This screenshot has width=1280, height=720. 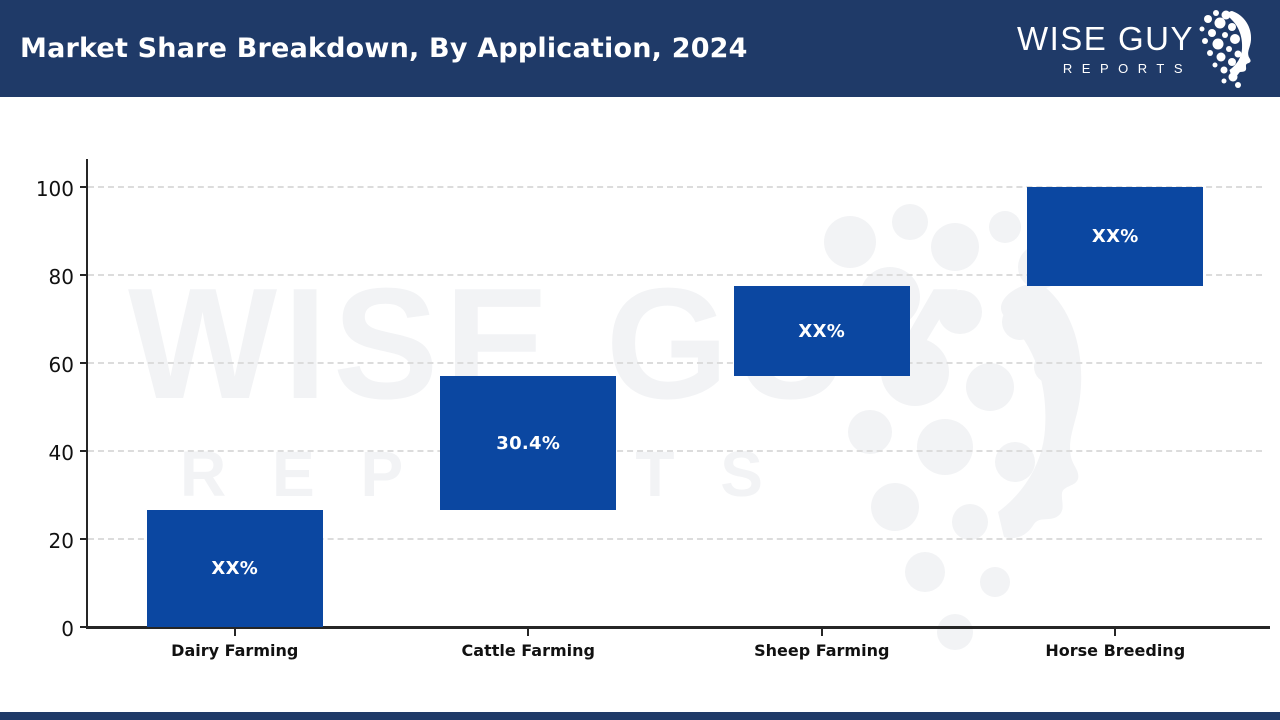 I want to click on watermark-head-icon, so click(x=953, y=427).